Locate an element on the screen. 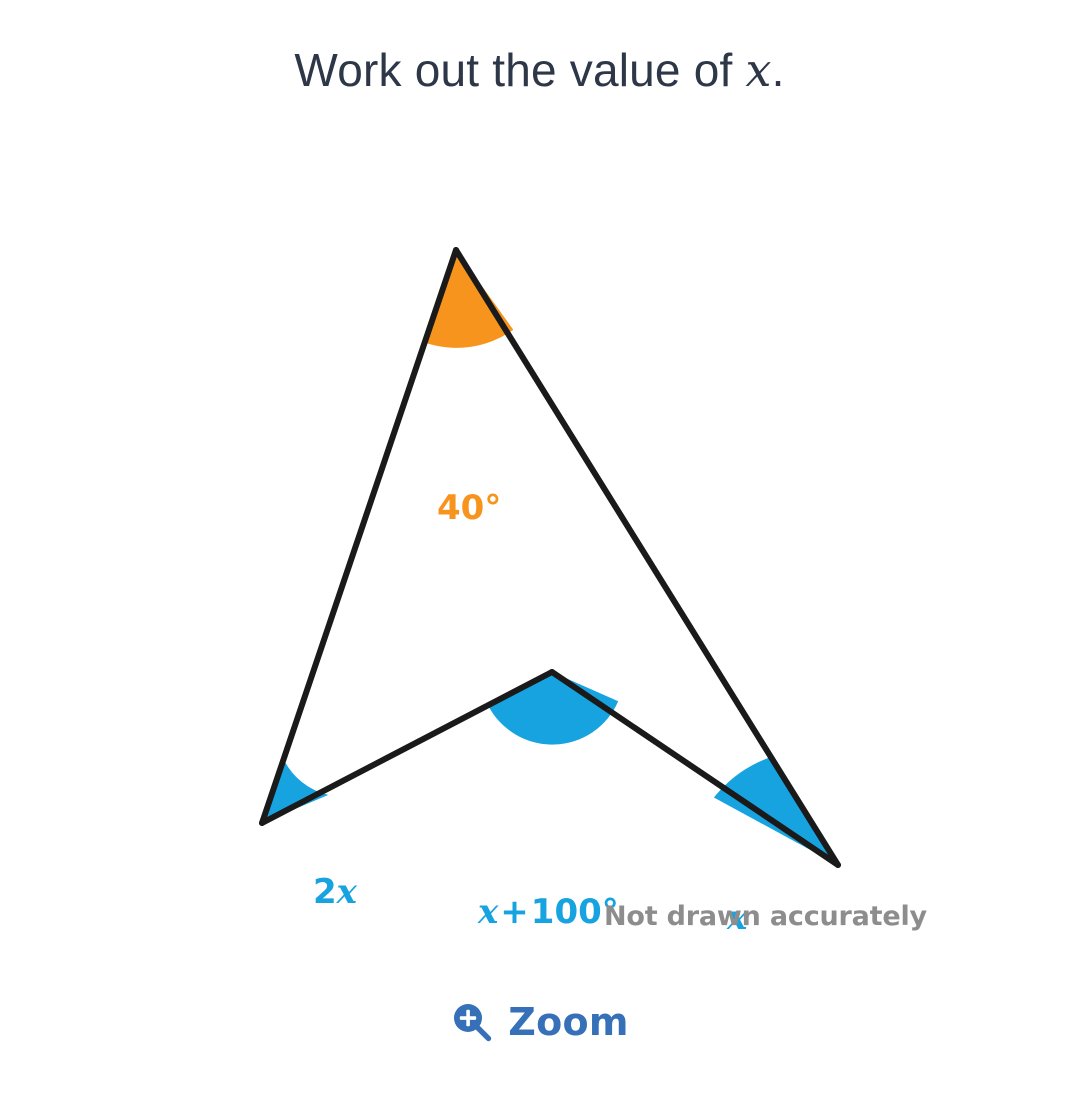 The image size is (1079, 1114). zoom-button: Zoom is located at coordinates (539, 1022).